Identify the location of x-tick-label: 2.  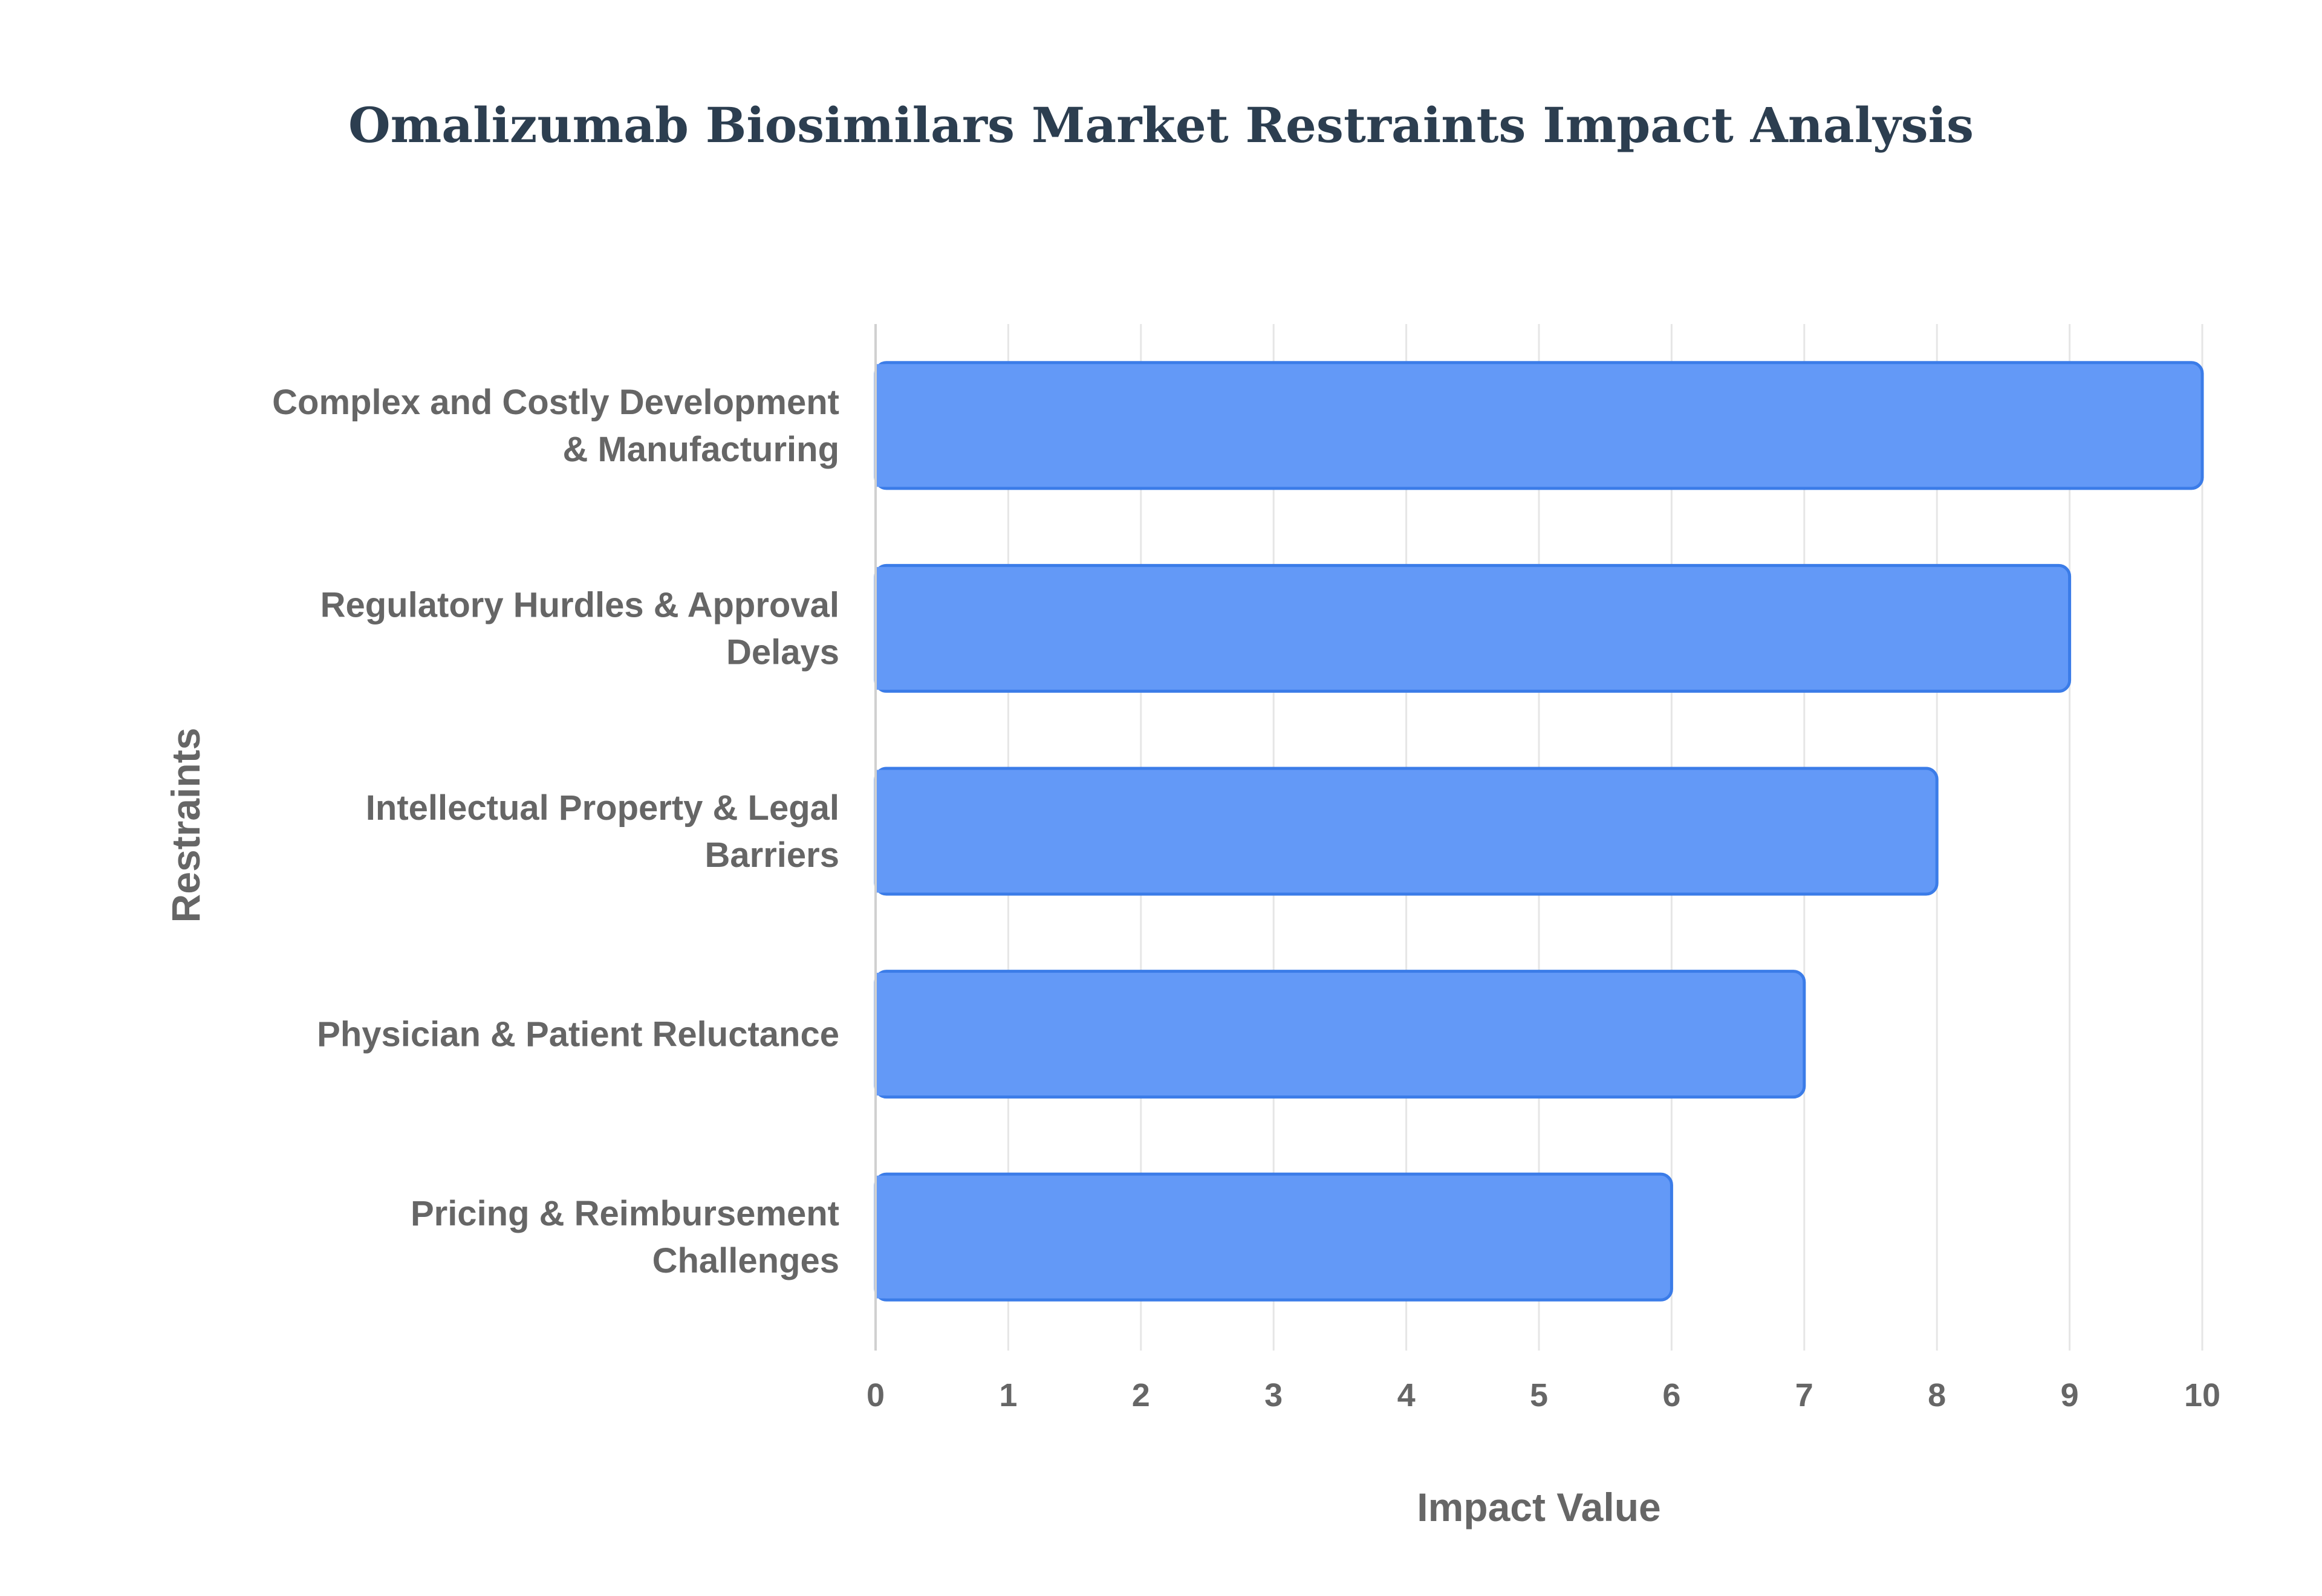
(1141, 1395).